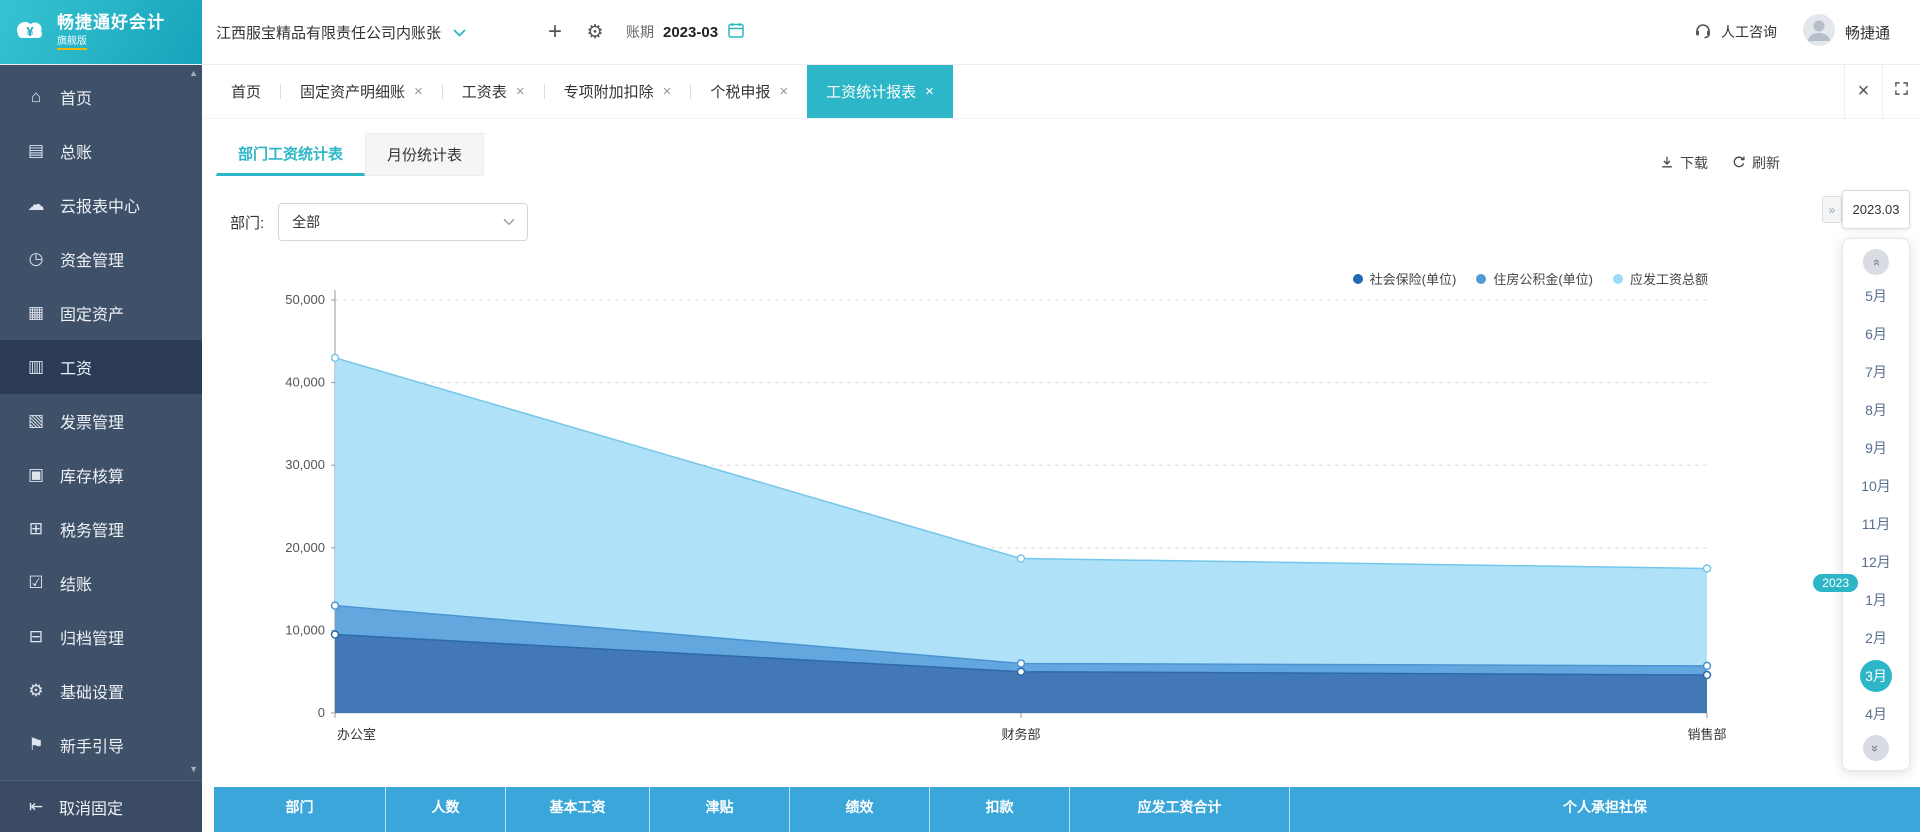 The width and height of the screenshot is (1920, 832). I want to click on dept-select: 全部, so click(403, 222).